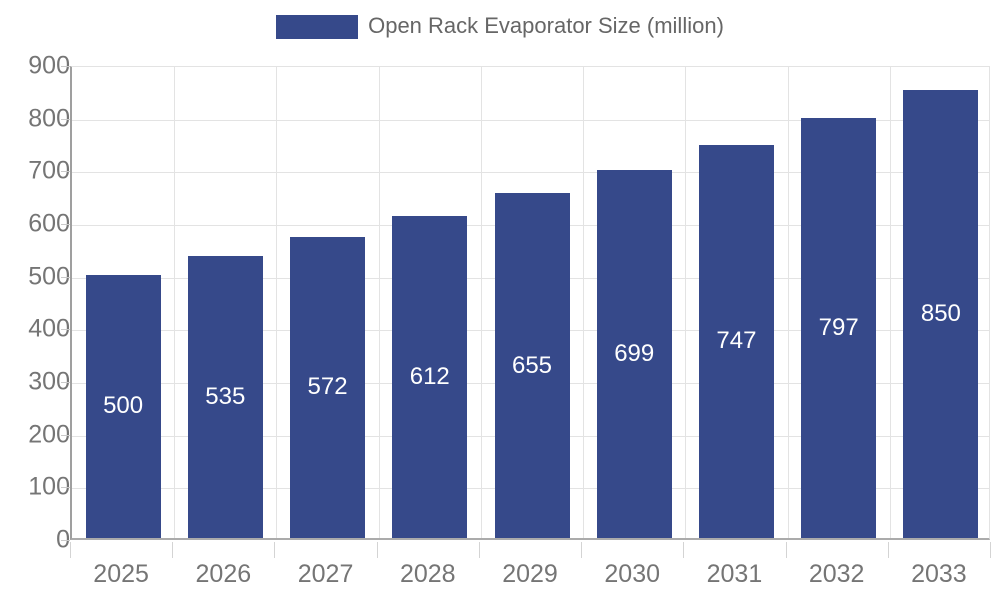  I want to click on bar-value-label: 500, so click(123, 406).